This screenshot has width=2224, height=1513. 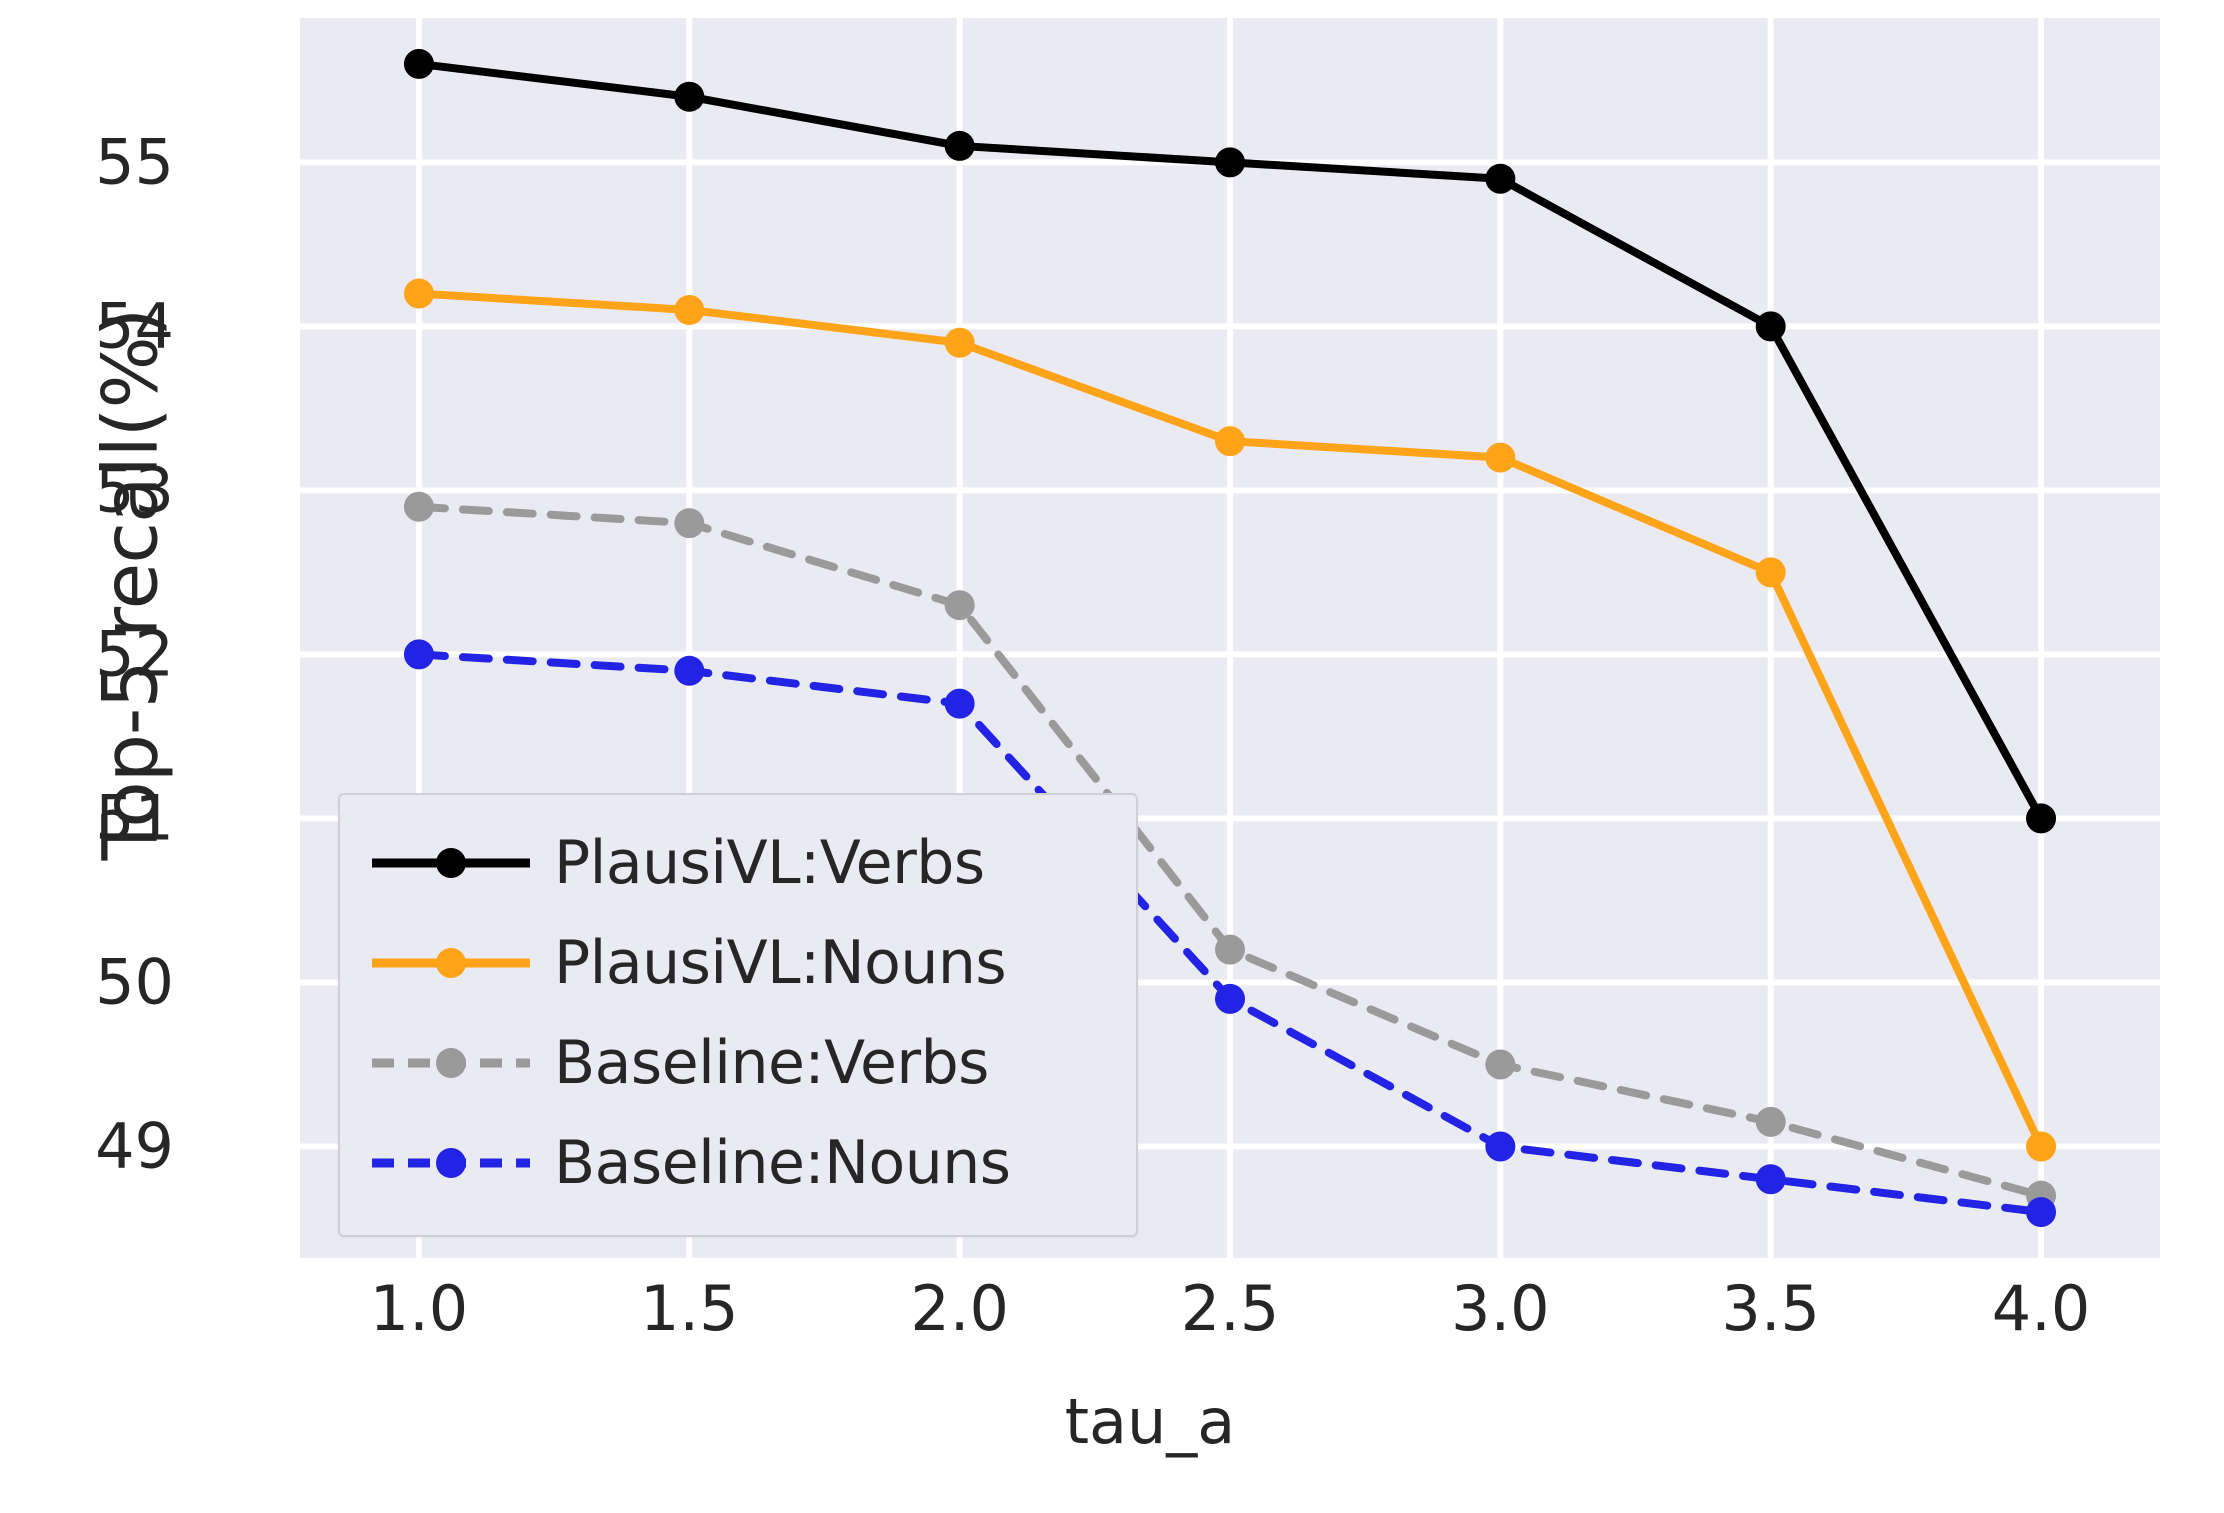 I want to click on y-tick-label: 53, so click(x=134, y=490).